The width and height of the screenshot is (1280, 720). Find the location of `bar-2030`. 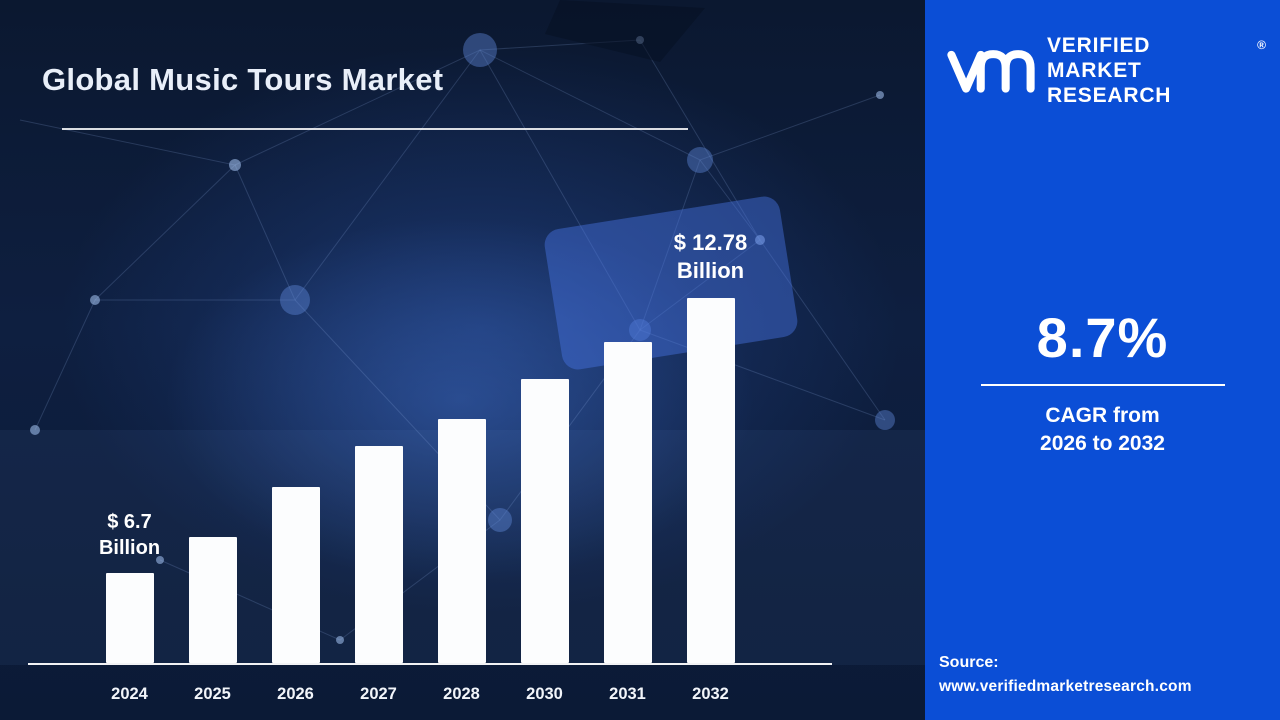

bar-2030 is located at coordinates (544, 521).